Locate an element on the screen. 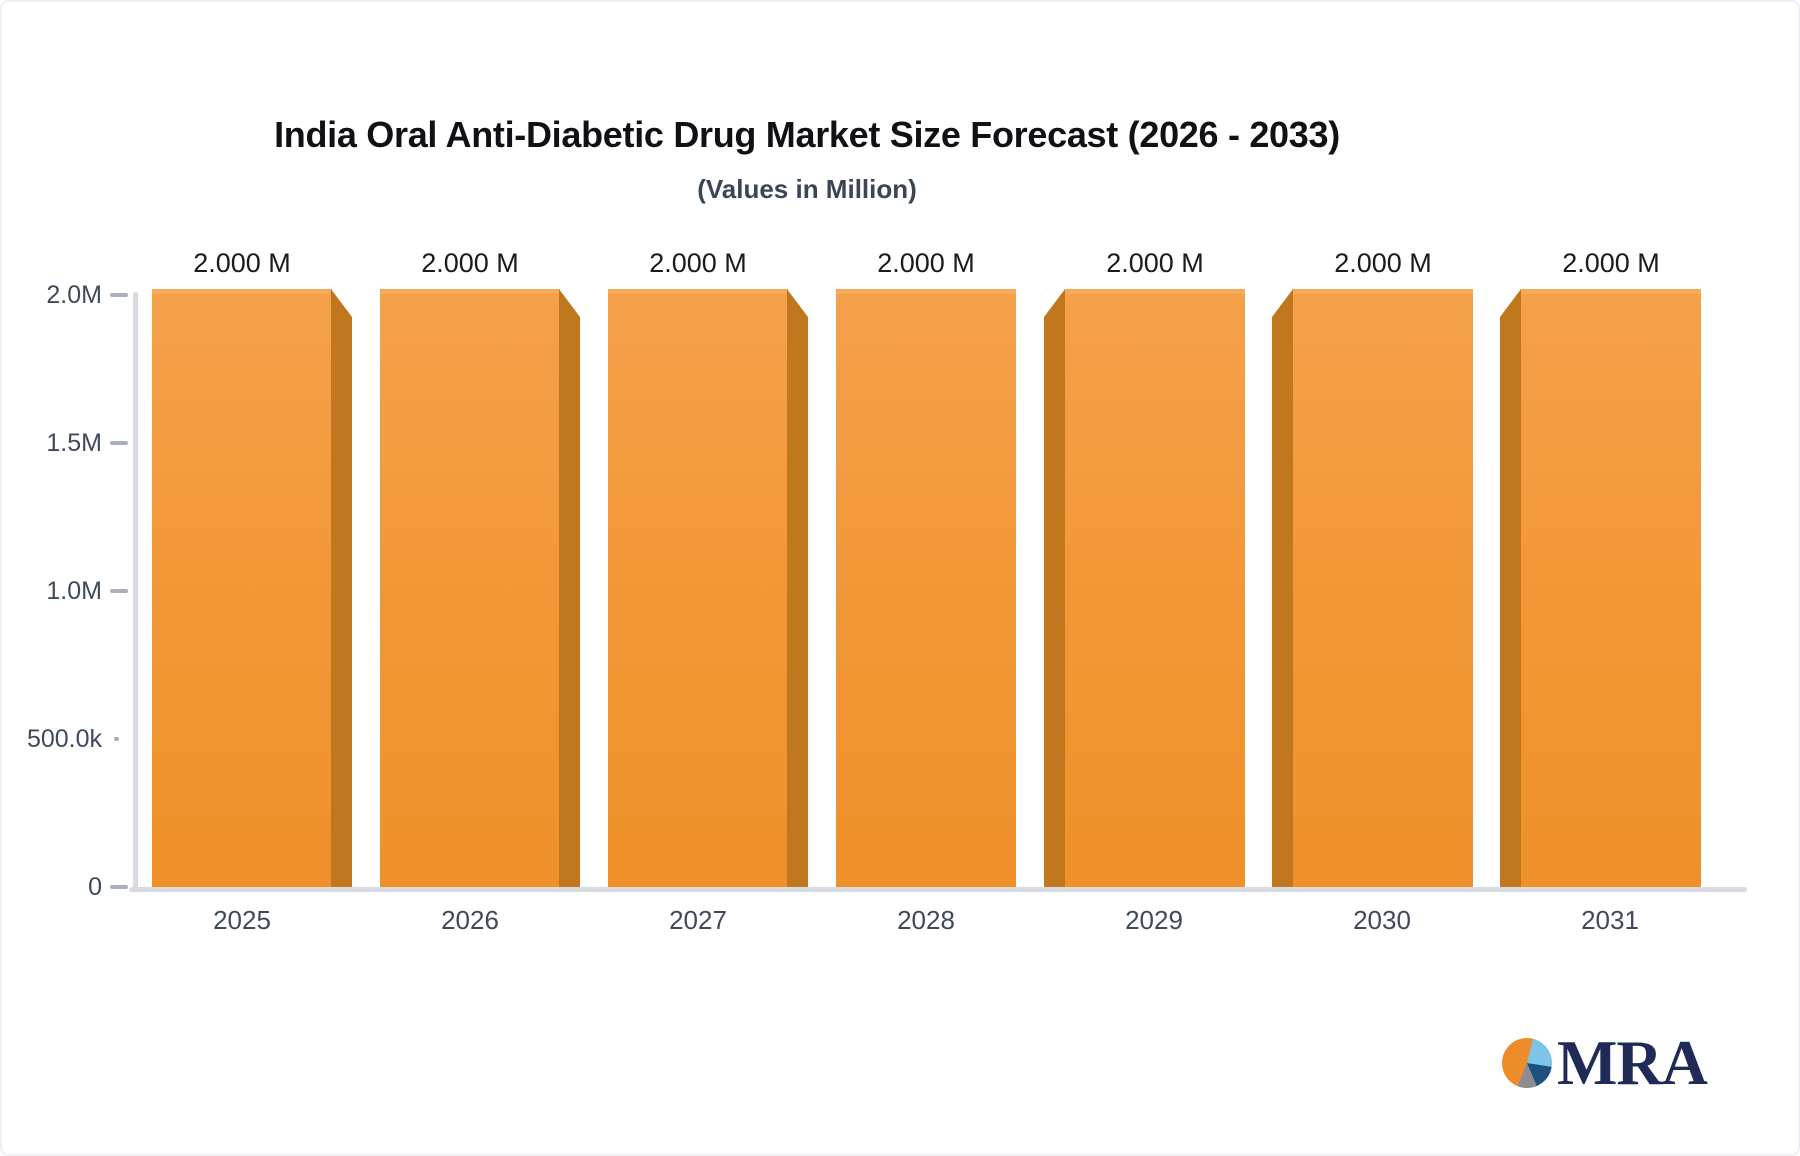  x-axis-label: 2028 is located at coordinates (926, 920).